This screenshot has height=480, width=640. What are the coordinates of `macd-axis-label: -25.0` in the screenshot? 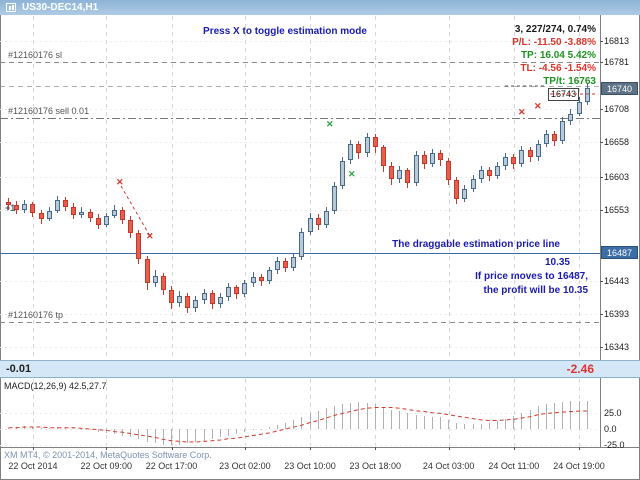 It's located at (614, 445).